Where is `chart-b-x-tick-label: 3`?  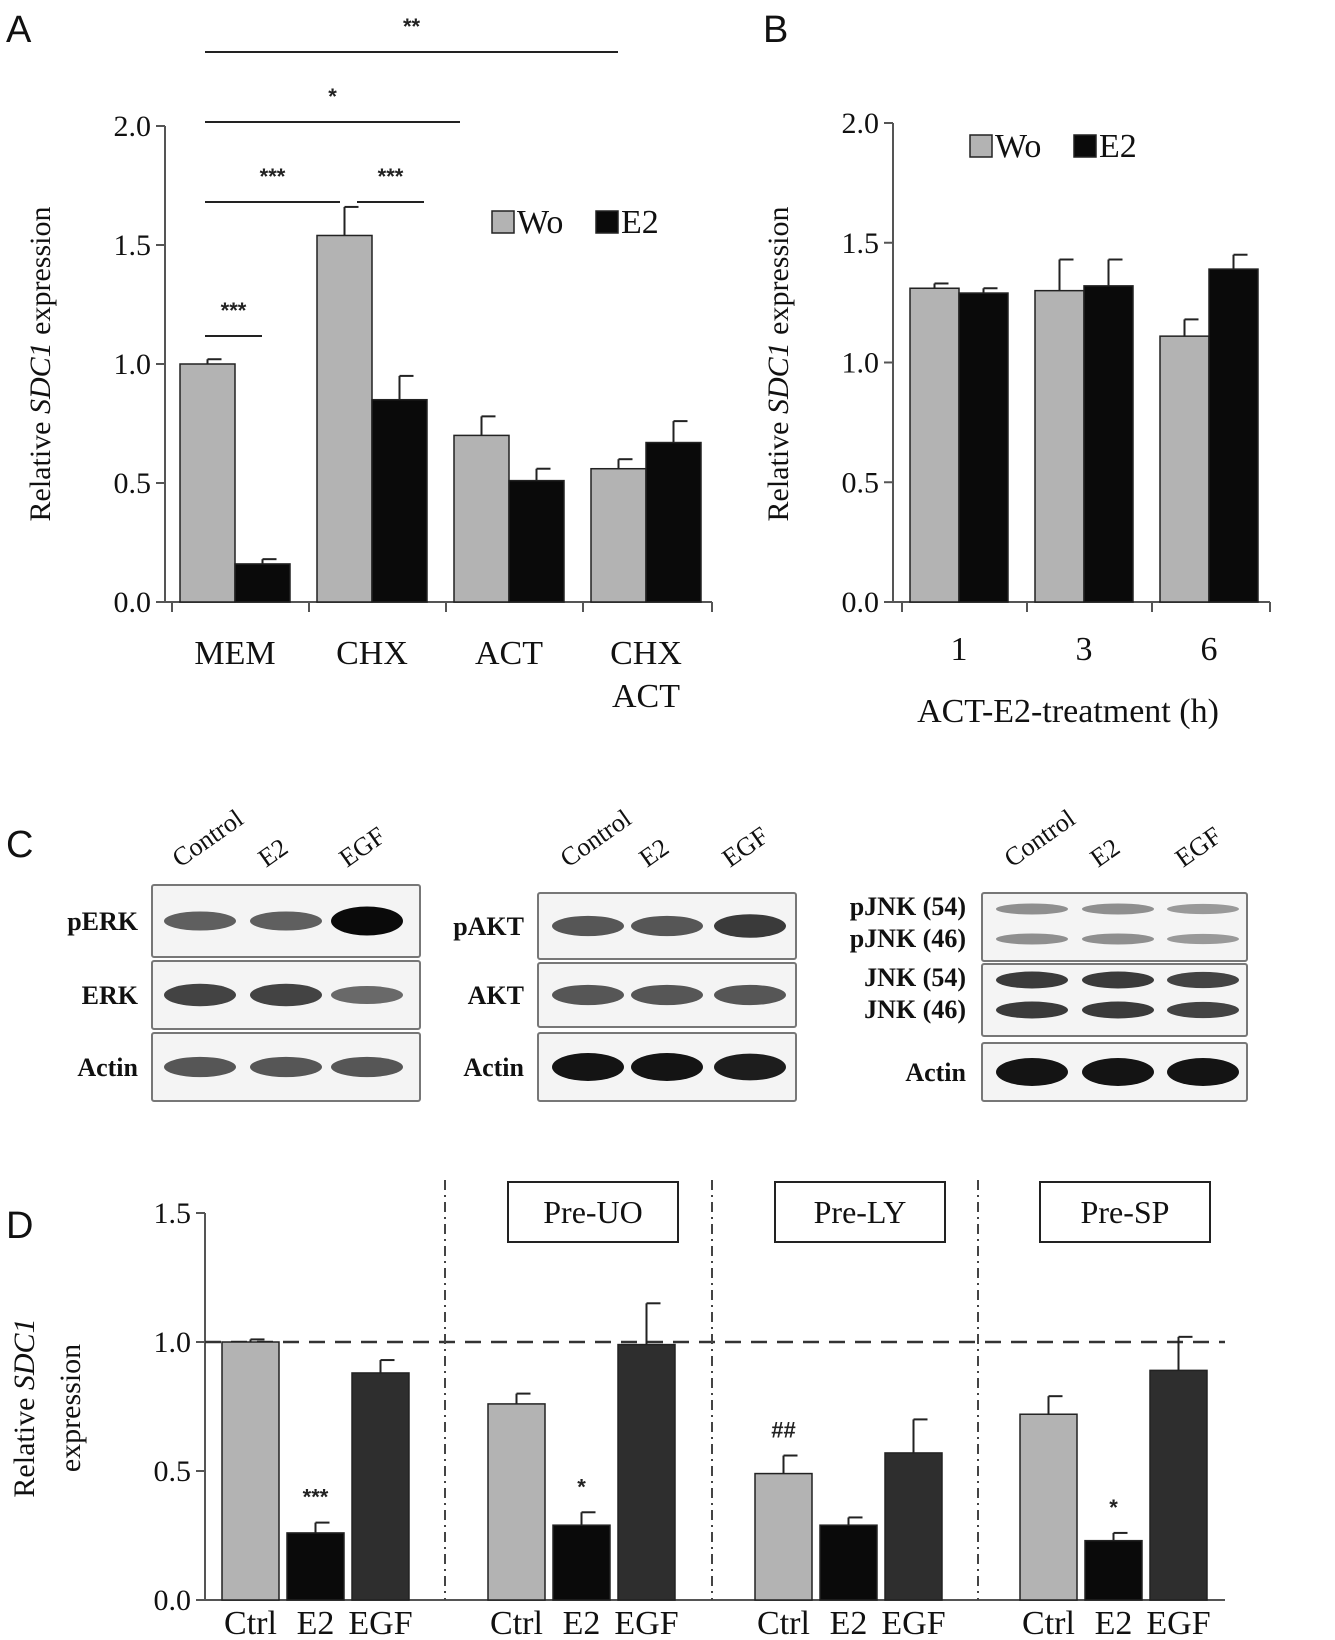
chart-b-x-tick-label: 3 is located at coordinates (1084, 649).